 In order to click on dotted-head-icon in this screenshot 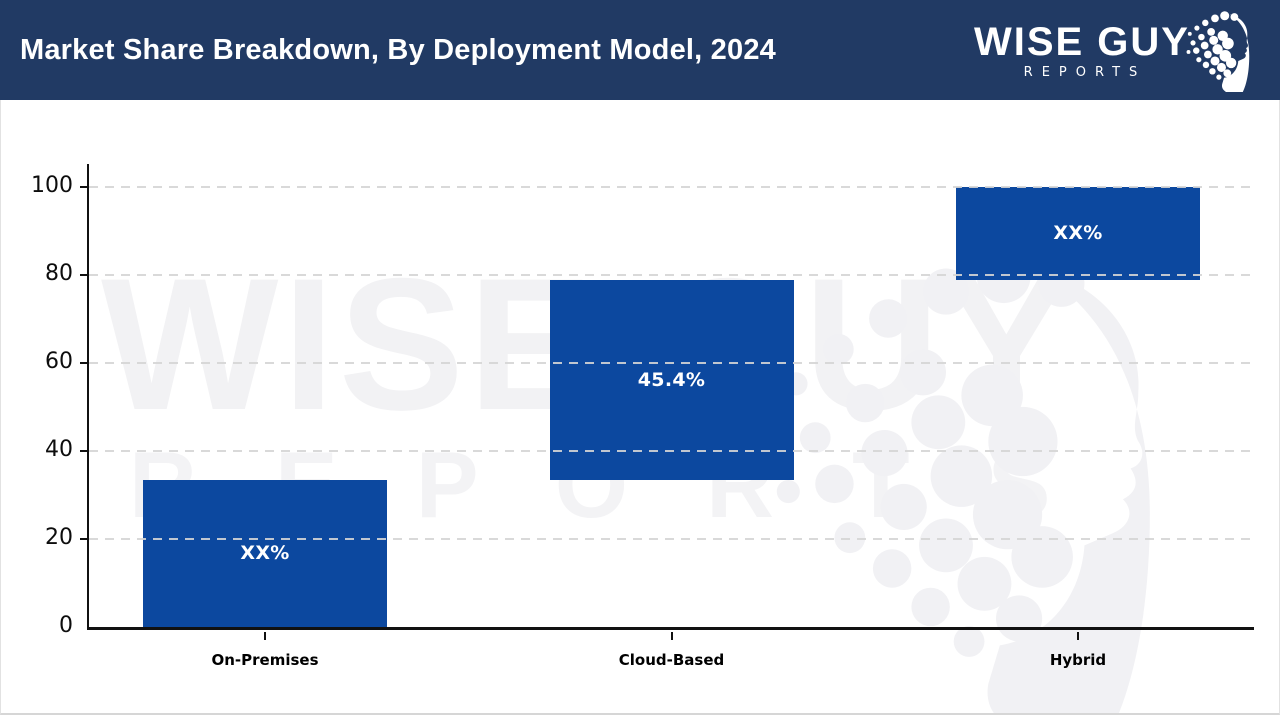, I will do `click(1218, 51)`.